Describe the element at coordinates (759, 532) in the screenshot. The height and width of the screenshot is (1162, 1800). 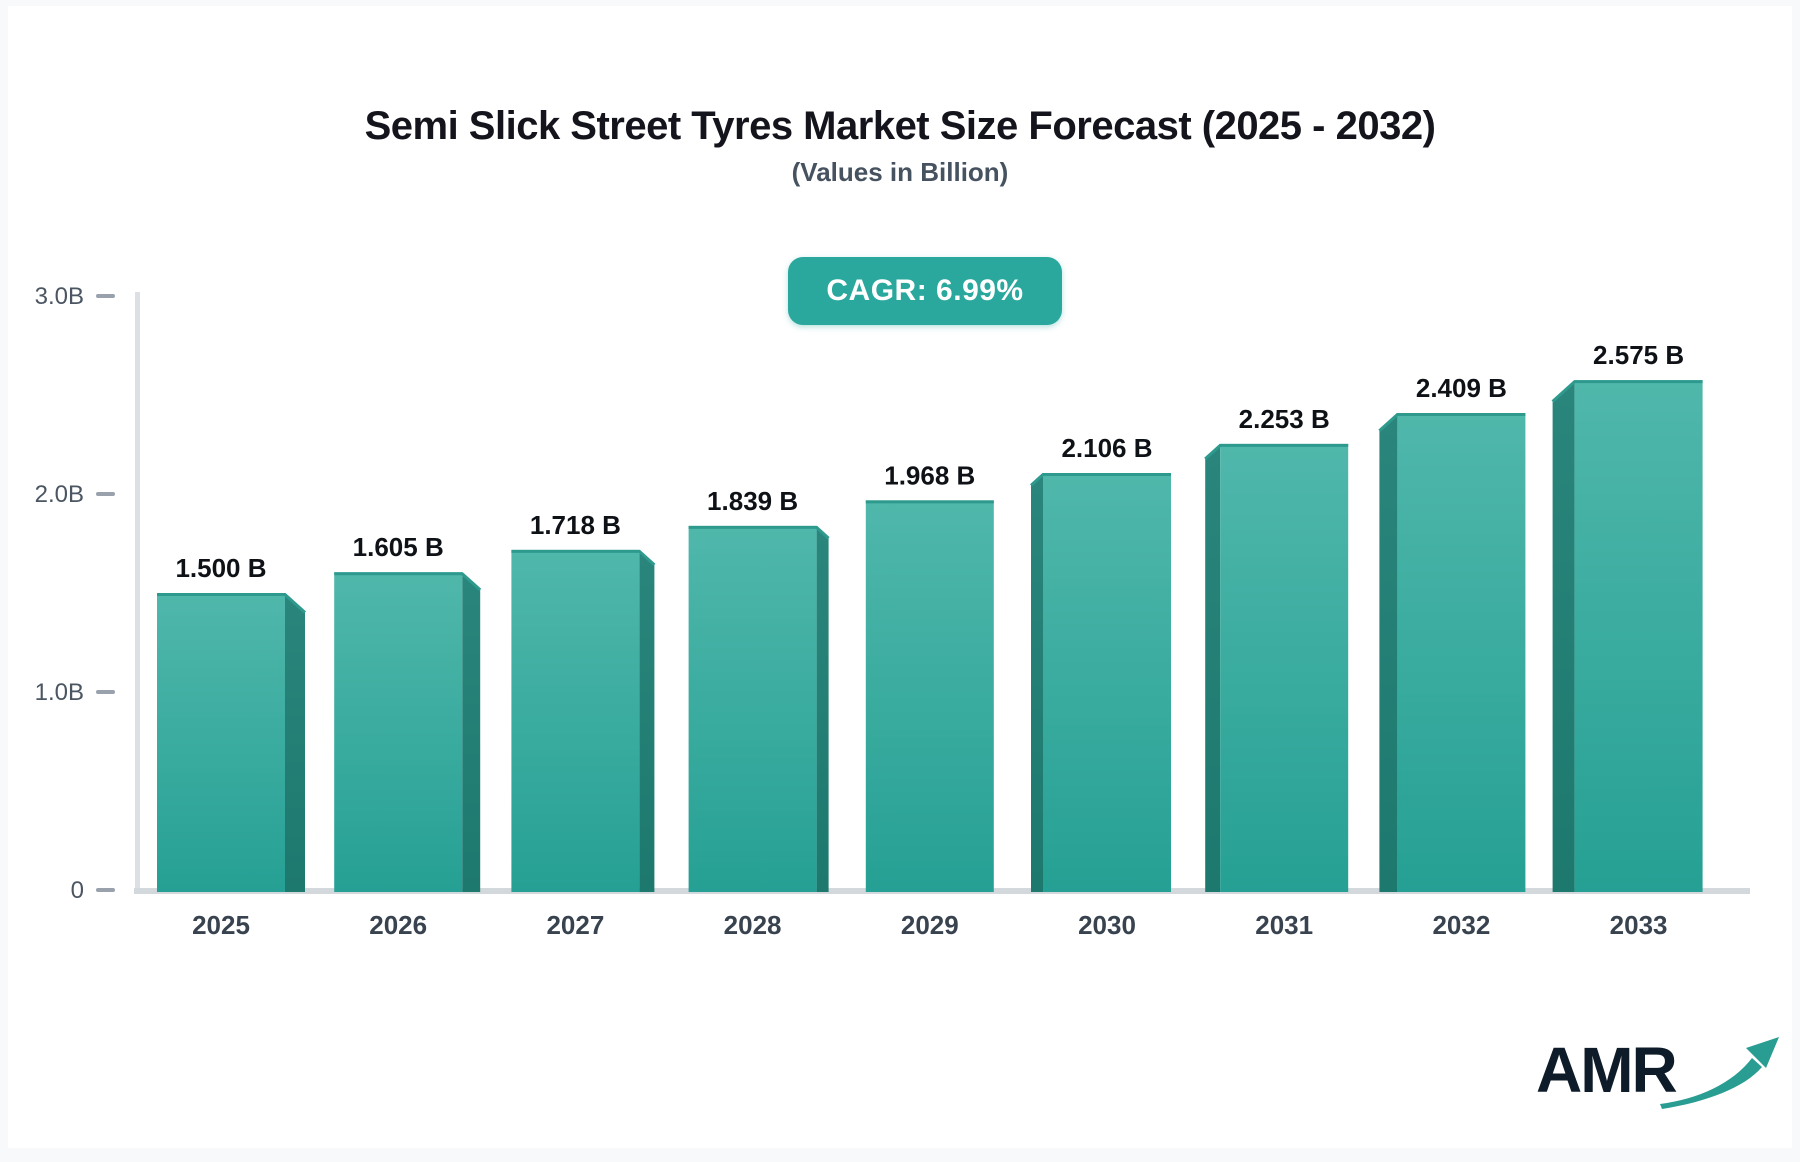
I see `bar-top-edge-2028` at that location.